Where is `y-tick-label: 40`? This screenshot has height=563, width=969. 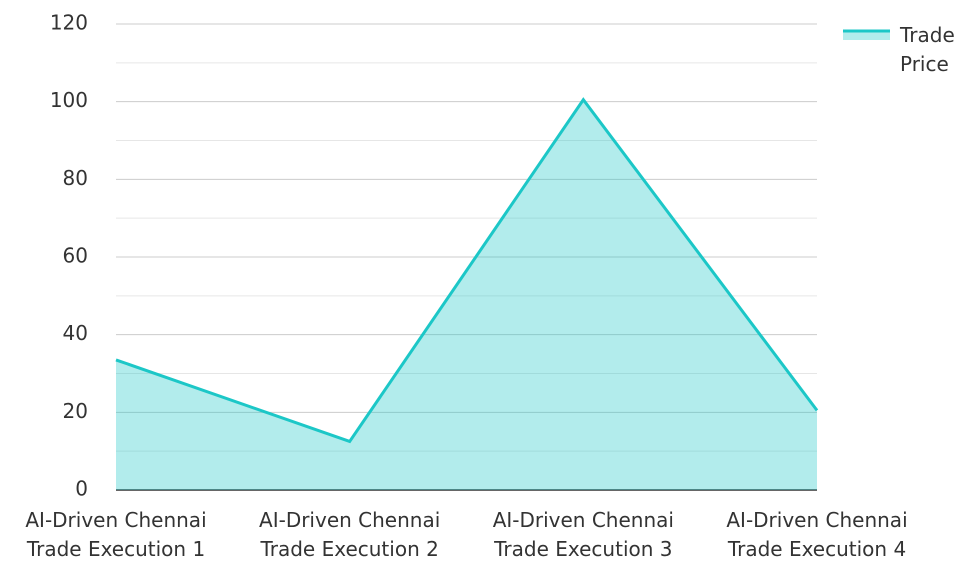
y-tick-label: 40 is located at coordinates (75, 333).